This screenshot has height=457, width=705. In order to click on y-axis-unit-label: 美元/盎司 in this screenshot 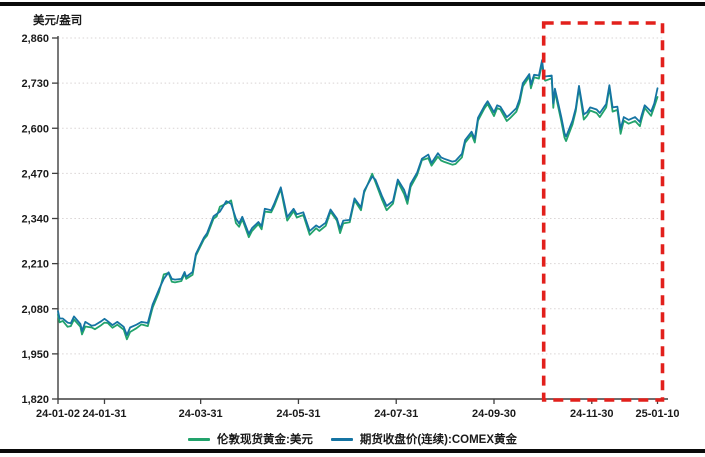, I will do `click(58, 21)`.